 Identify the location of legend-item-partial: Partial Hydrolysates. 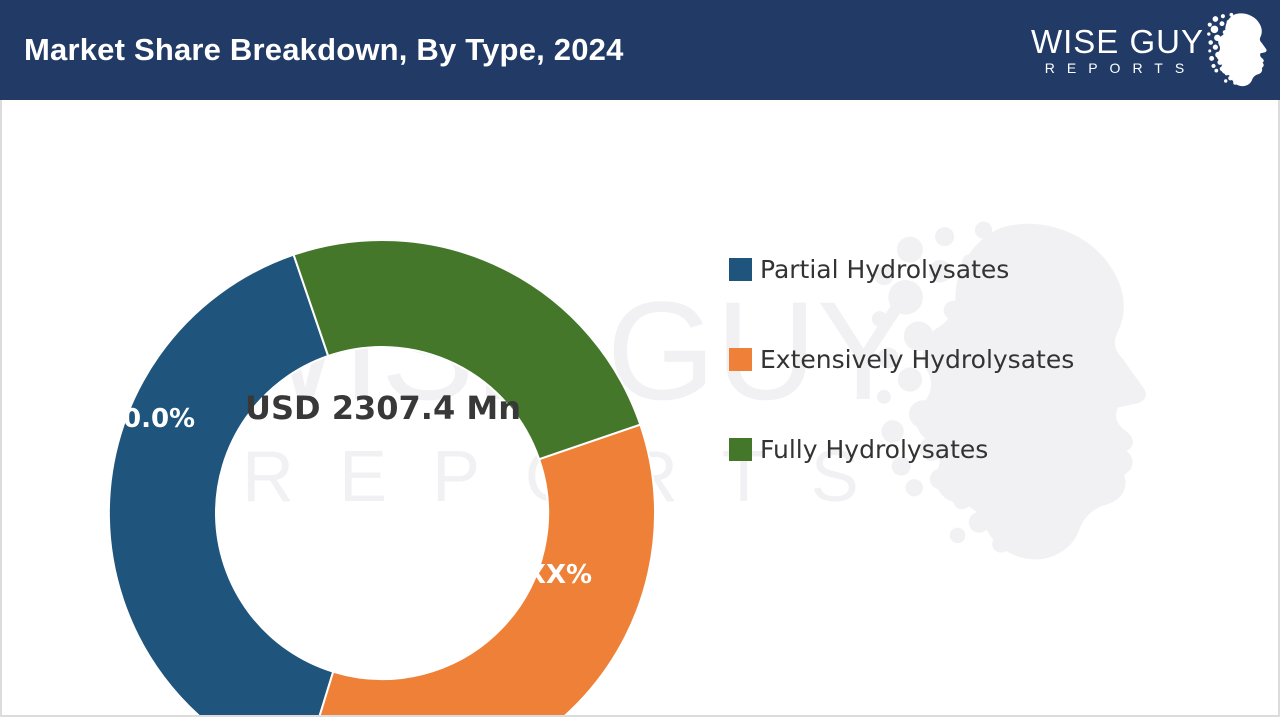
(901, 269).